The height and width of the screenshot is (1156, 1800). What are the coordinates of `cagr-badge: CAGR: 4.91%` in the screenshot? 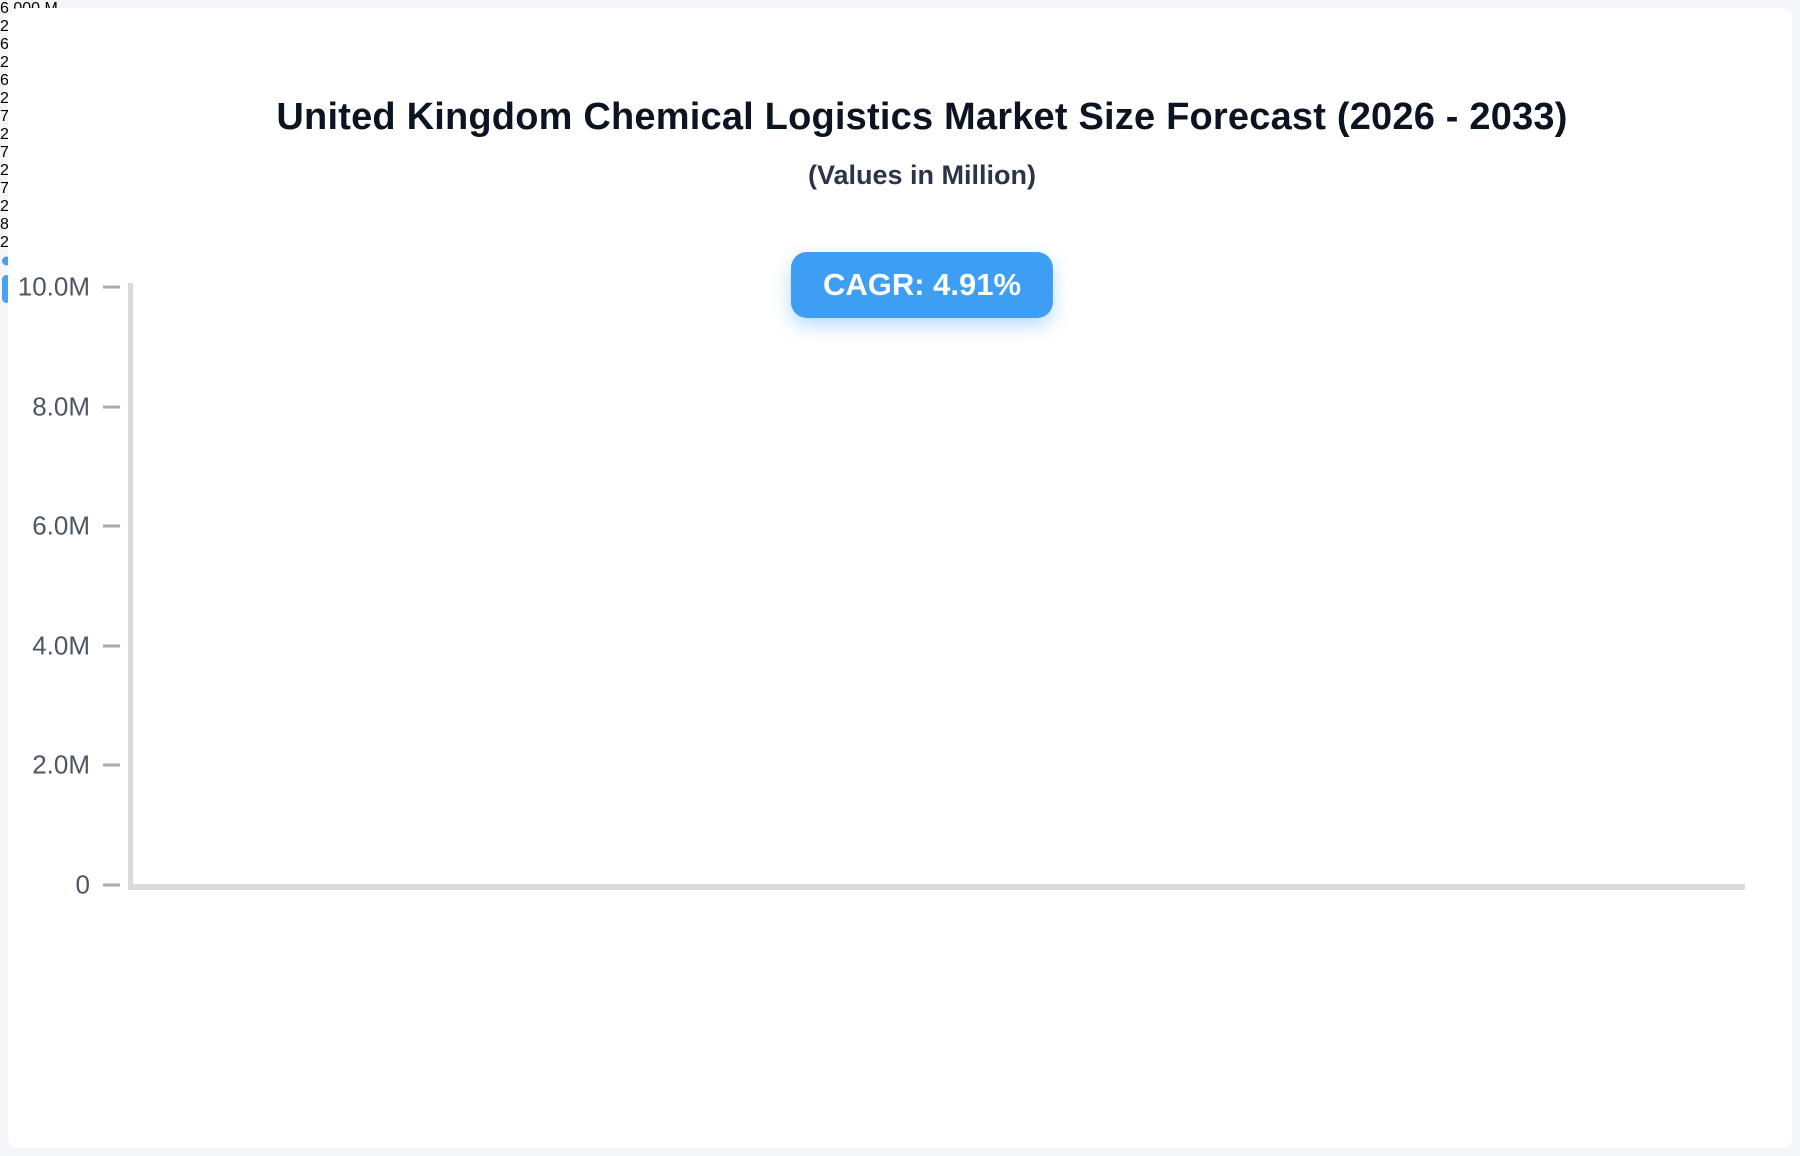 It's located at (922, 285).